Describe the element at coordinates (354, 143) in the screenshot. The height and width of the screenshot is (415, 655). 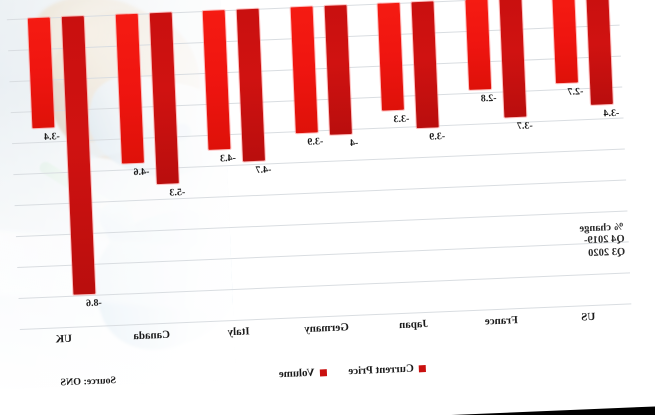
I see `bar-value-label: -4` at that location.